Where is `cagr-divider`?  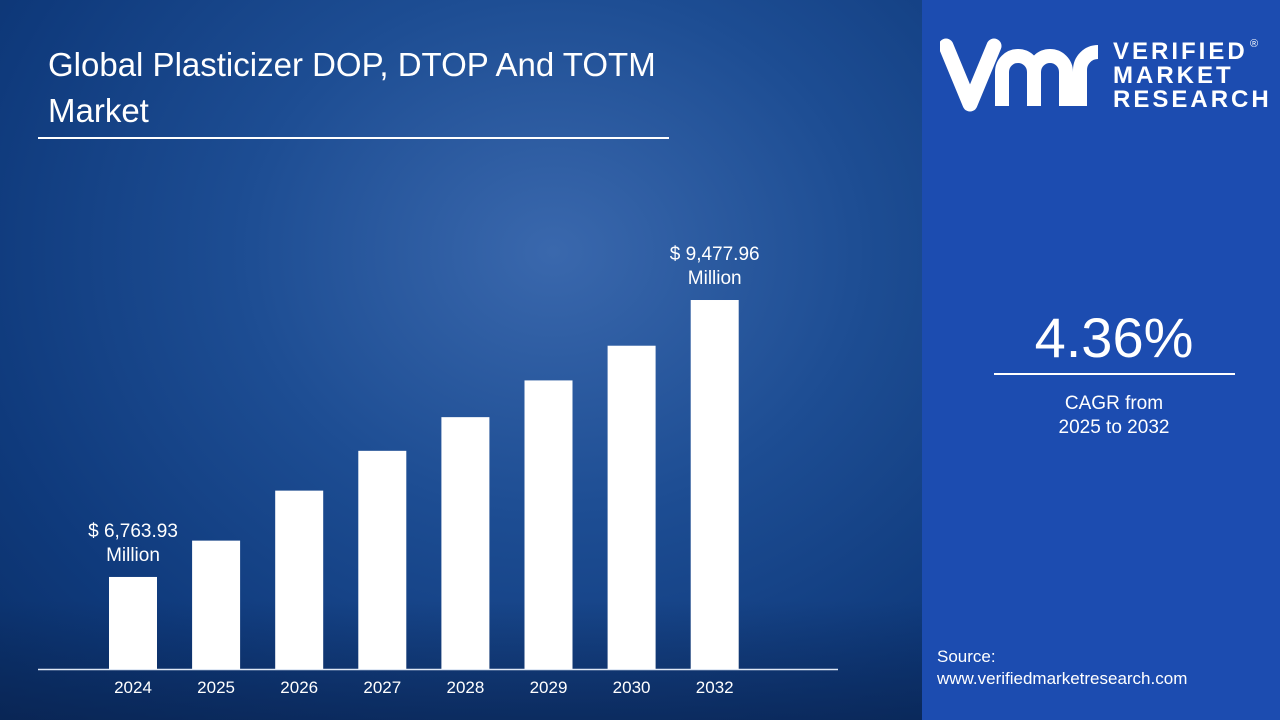 cagr-divider is located at coordinates (1114, 374).